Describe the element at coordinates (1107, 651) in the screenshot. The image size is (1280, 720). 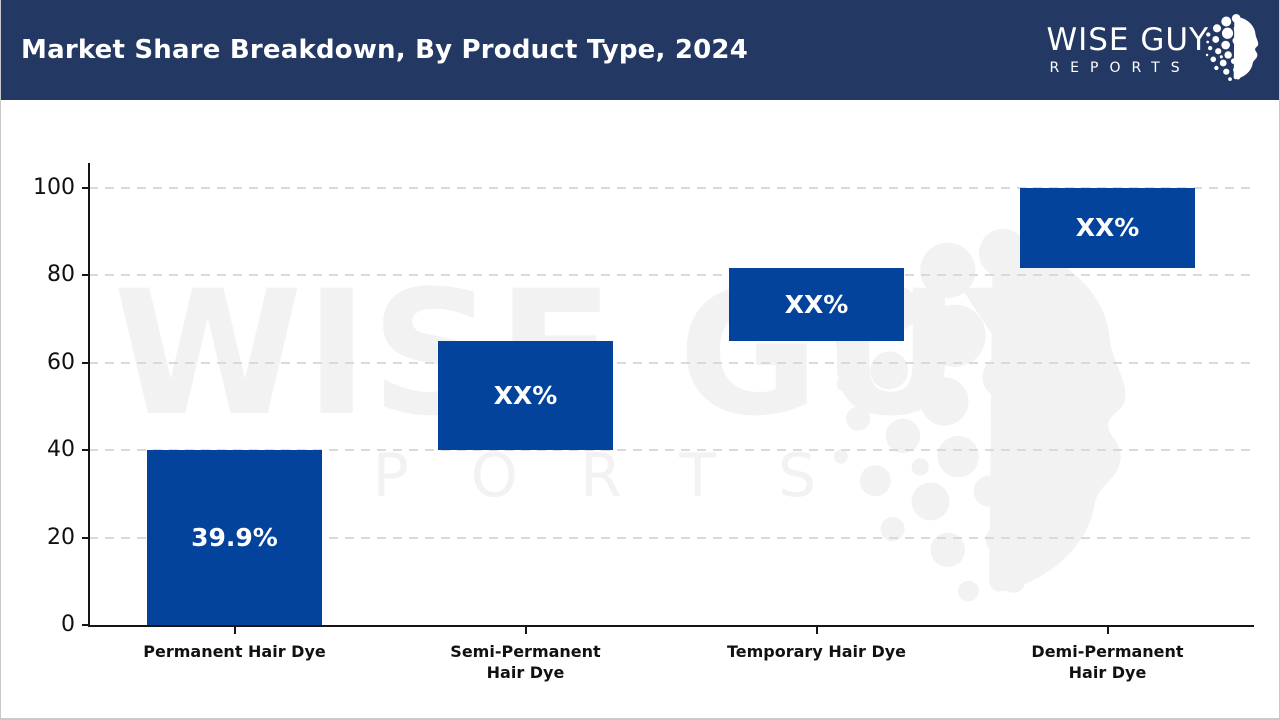
I see `x-category-label-line: Demi-Permanent` at that location.